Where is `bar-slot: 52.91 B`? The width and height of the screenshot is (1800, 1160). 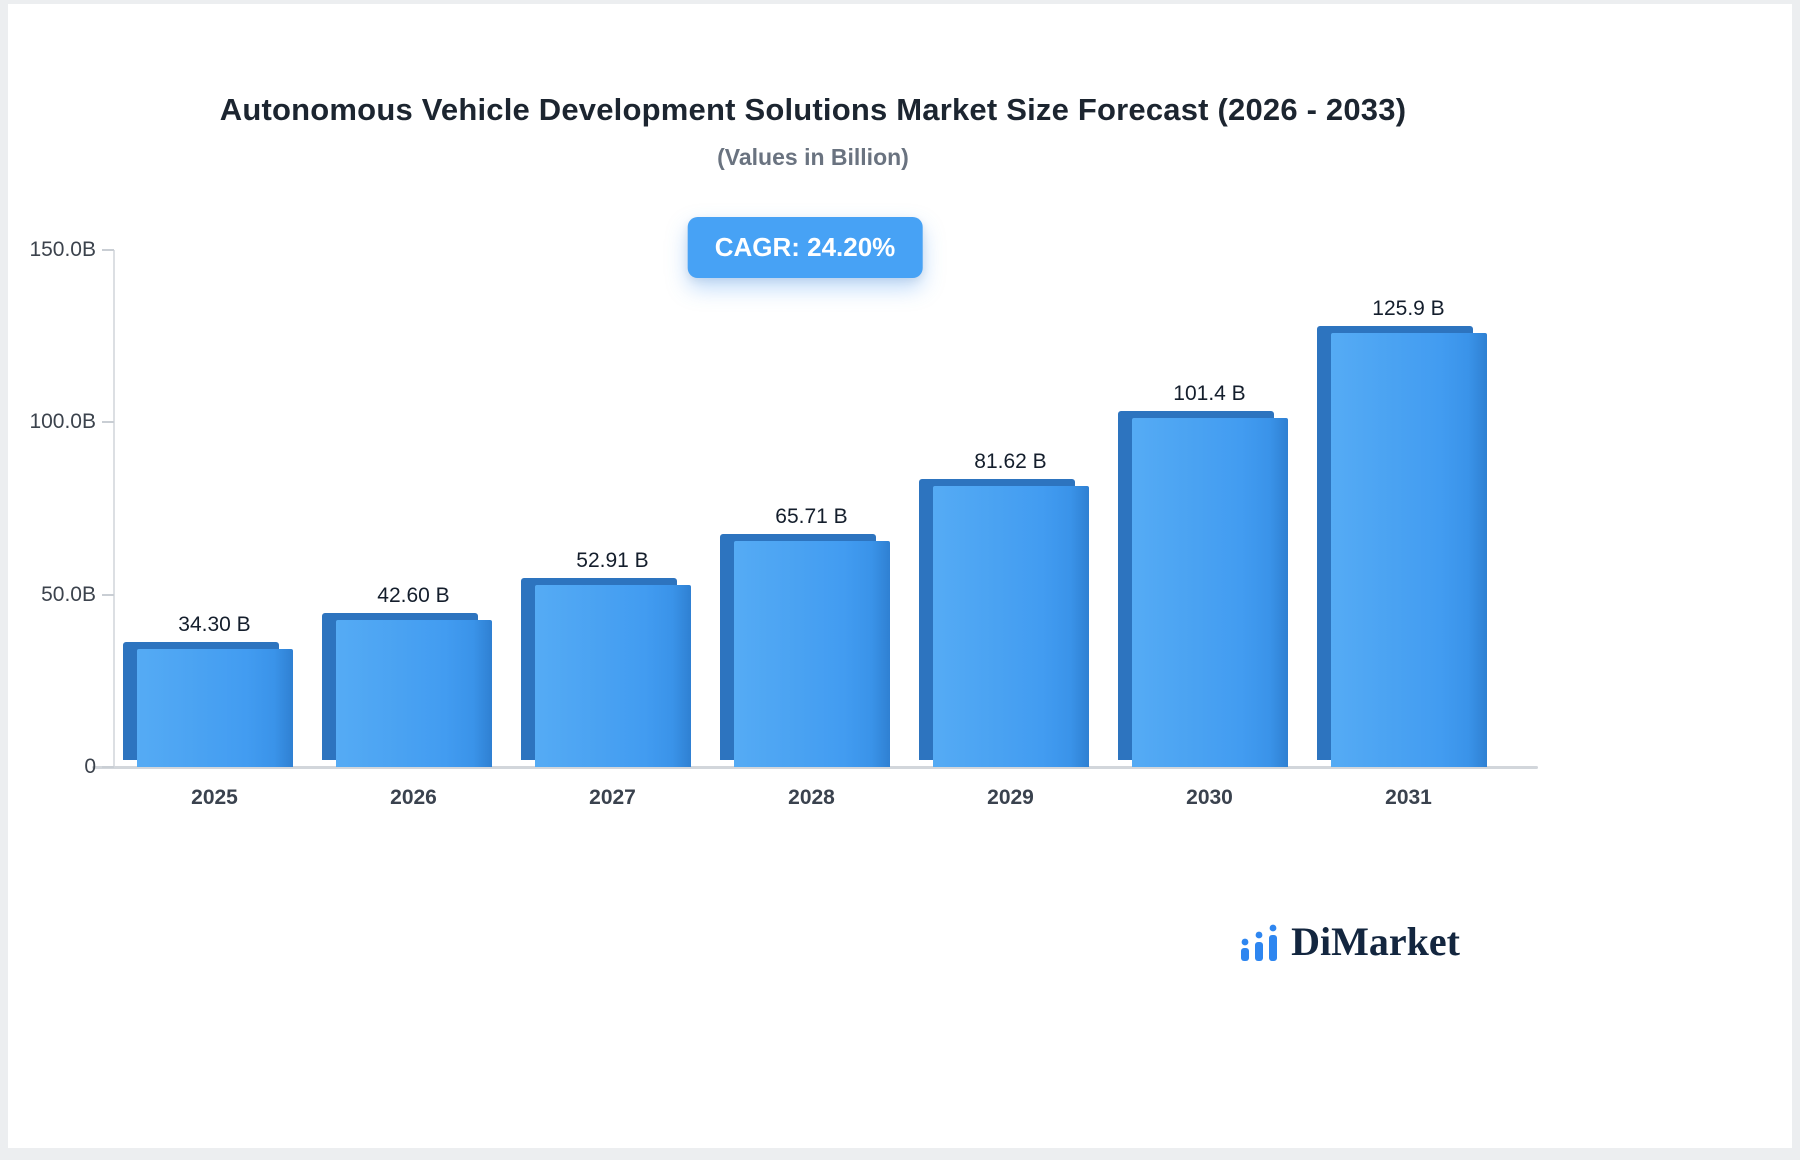 bar-slot: 52.91 B is located at coordinates (612, 508).